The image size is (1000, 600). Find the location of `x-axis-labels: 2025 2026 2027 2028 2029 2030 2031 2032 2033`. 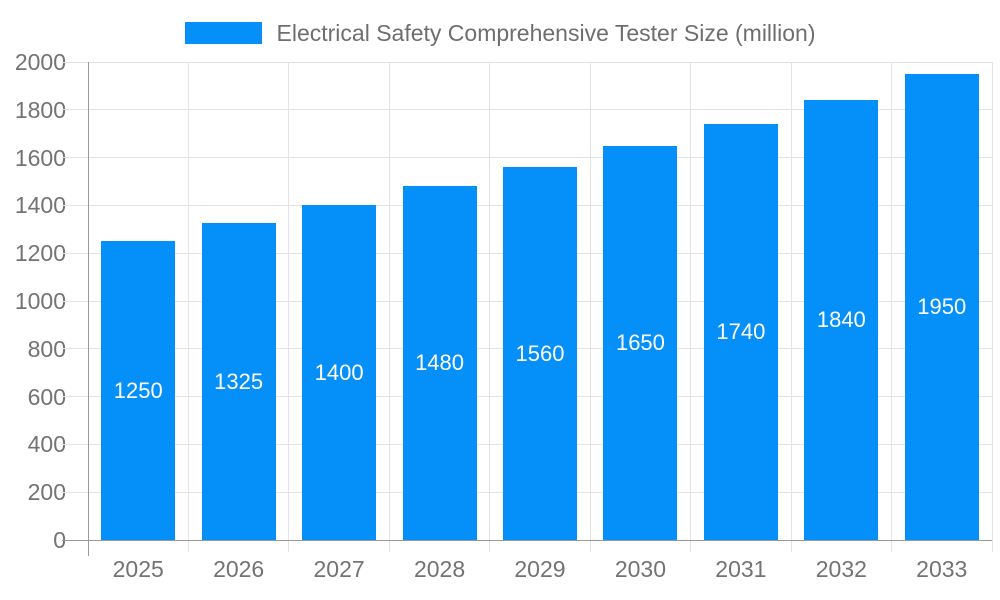

x-axis-labels: 2025 2026 2027 2028 2029 2030 2031 2032 2033 is located at coordinates (540, 570).